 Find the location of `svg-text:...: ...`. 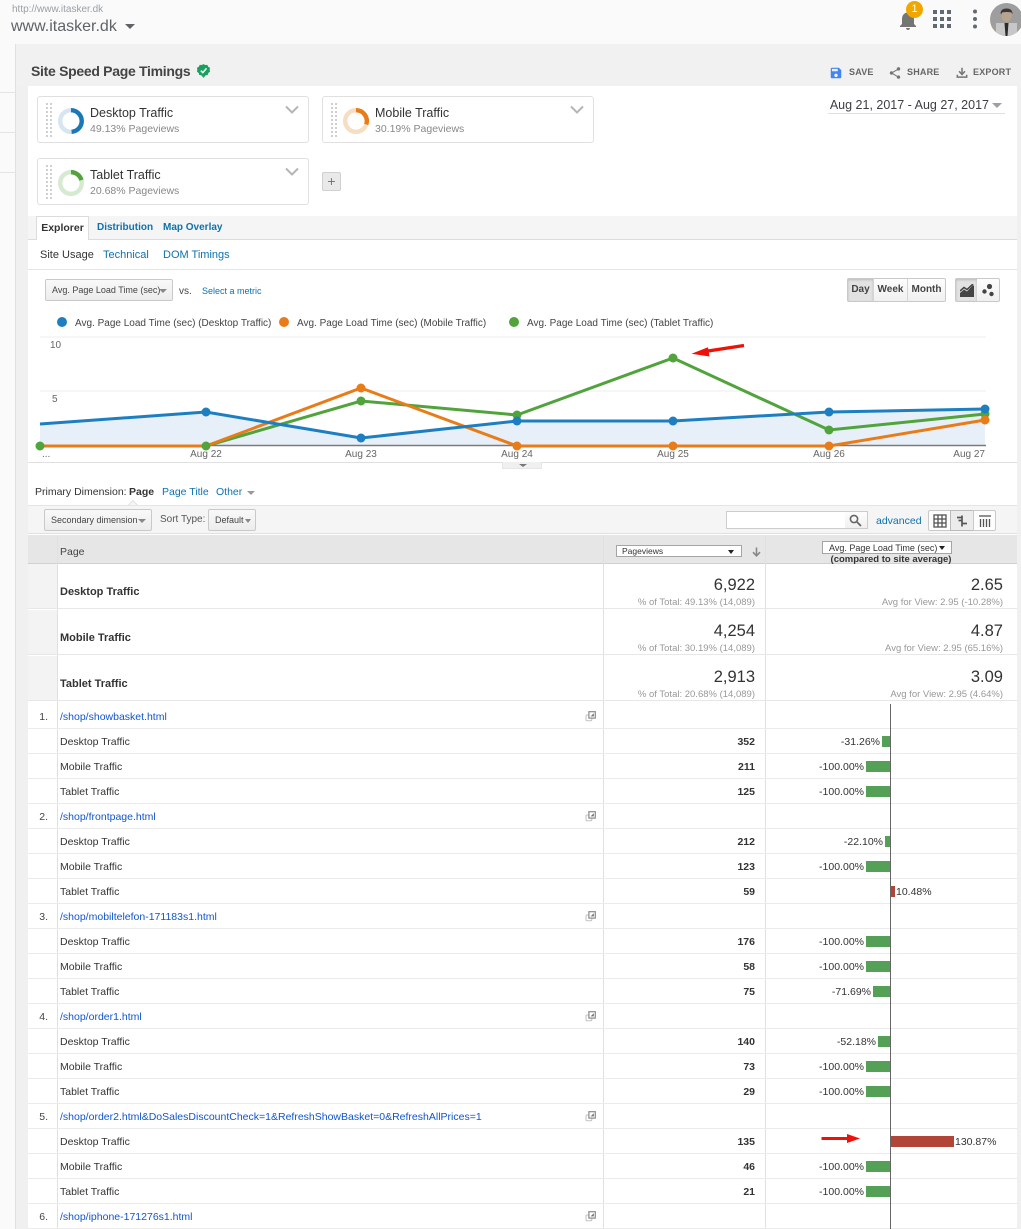

svg-text:...: ... is located at coordinates (46, 454).